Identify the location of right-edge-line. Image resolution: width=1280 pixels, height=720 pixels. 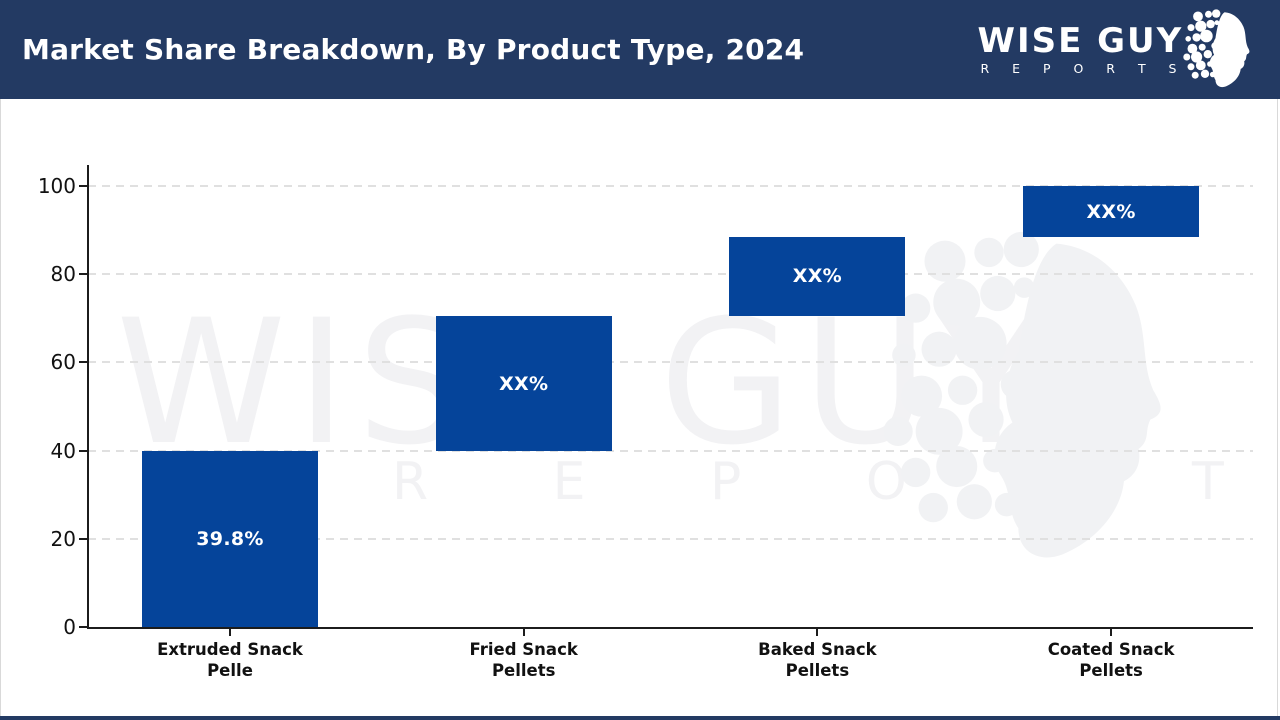
(1277, 407).